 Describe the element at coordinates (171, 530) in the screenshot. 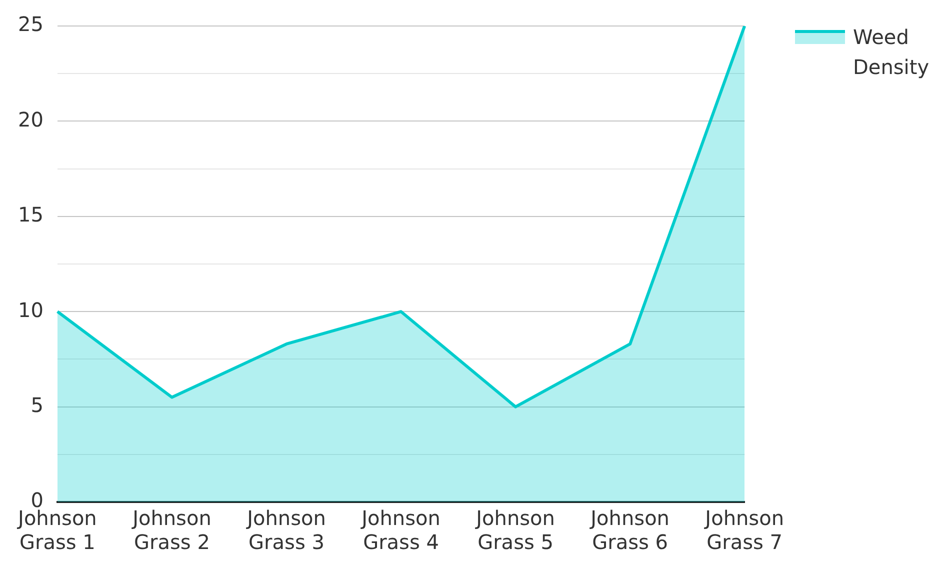

I see `x-tick-label: Johnson Grass 2` at that location.